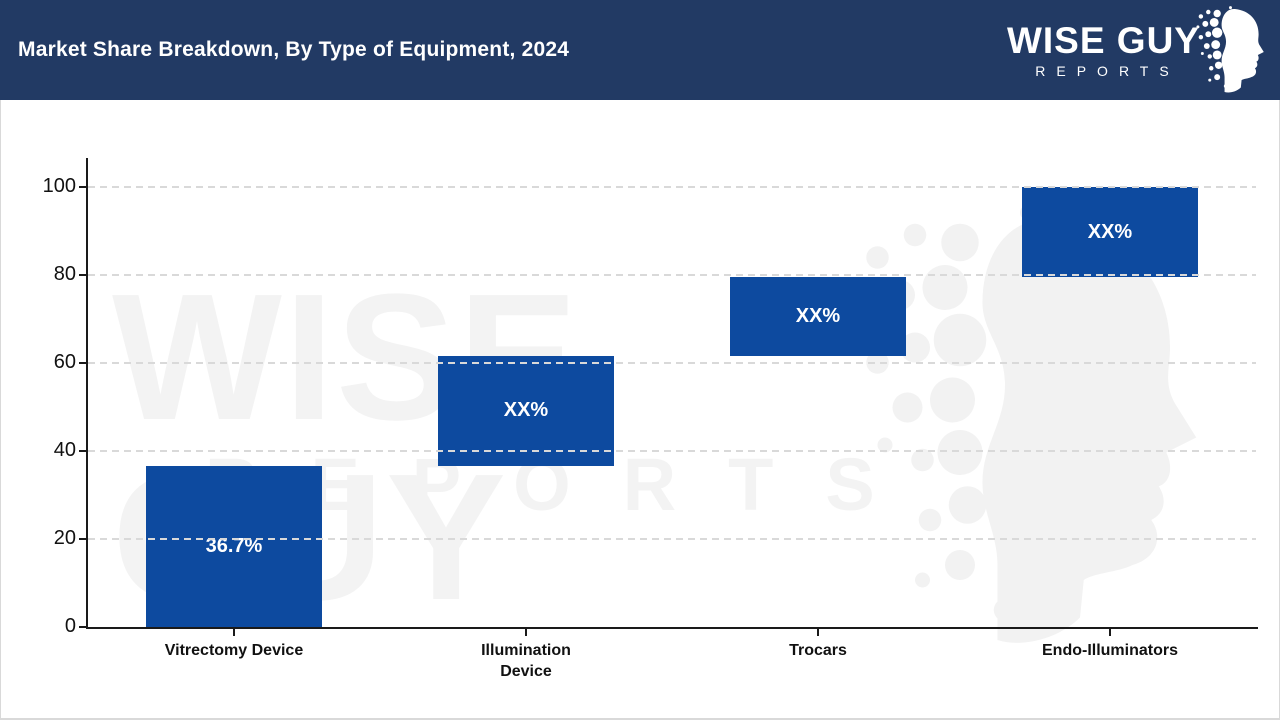 Image resolution: width=1280 pixels, height=720 pixels. Describe the element at coordinates (64, 450) in the screenshot. I see `y-tick-label: 40` at that location.